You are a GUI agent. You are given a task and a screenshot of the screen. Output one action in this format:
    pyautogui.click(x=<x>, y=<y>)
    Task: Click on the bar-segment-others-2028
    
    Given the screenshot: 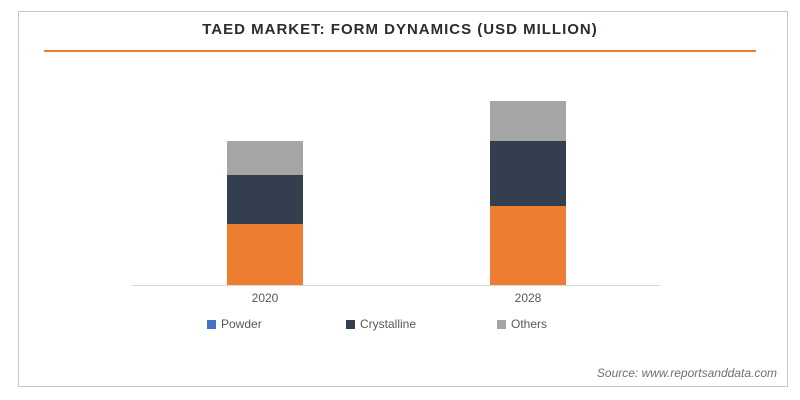 What is the action you would take?
    pyautogui.click(x=528, y=121)
    